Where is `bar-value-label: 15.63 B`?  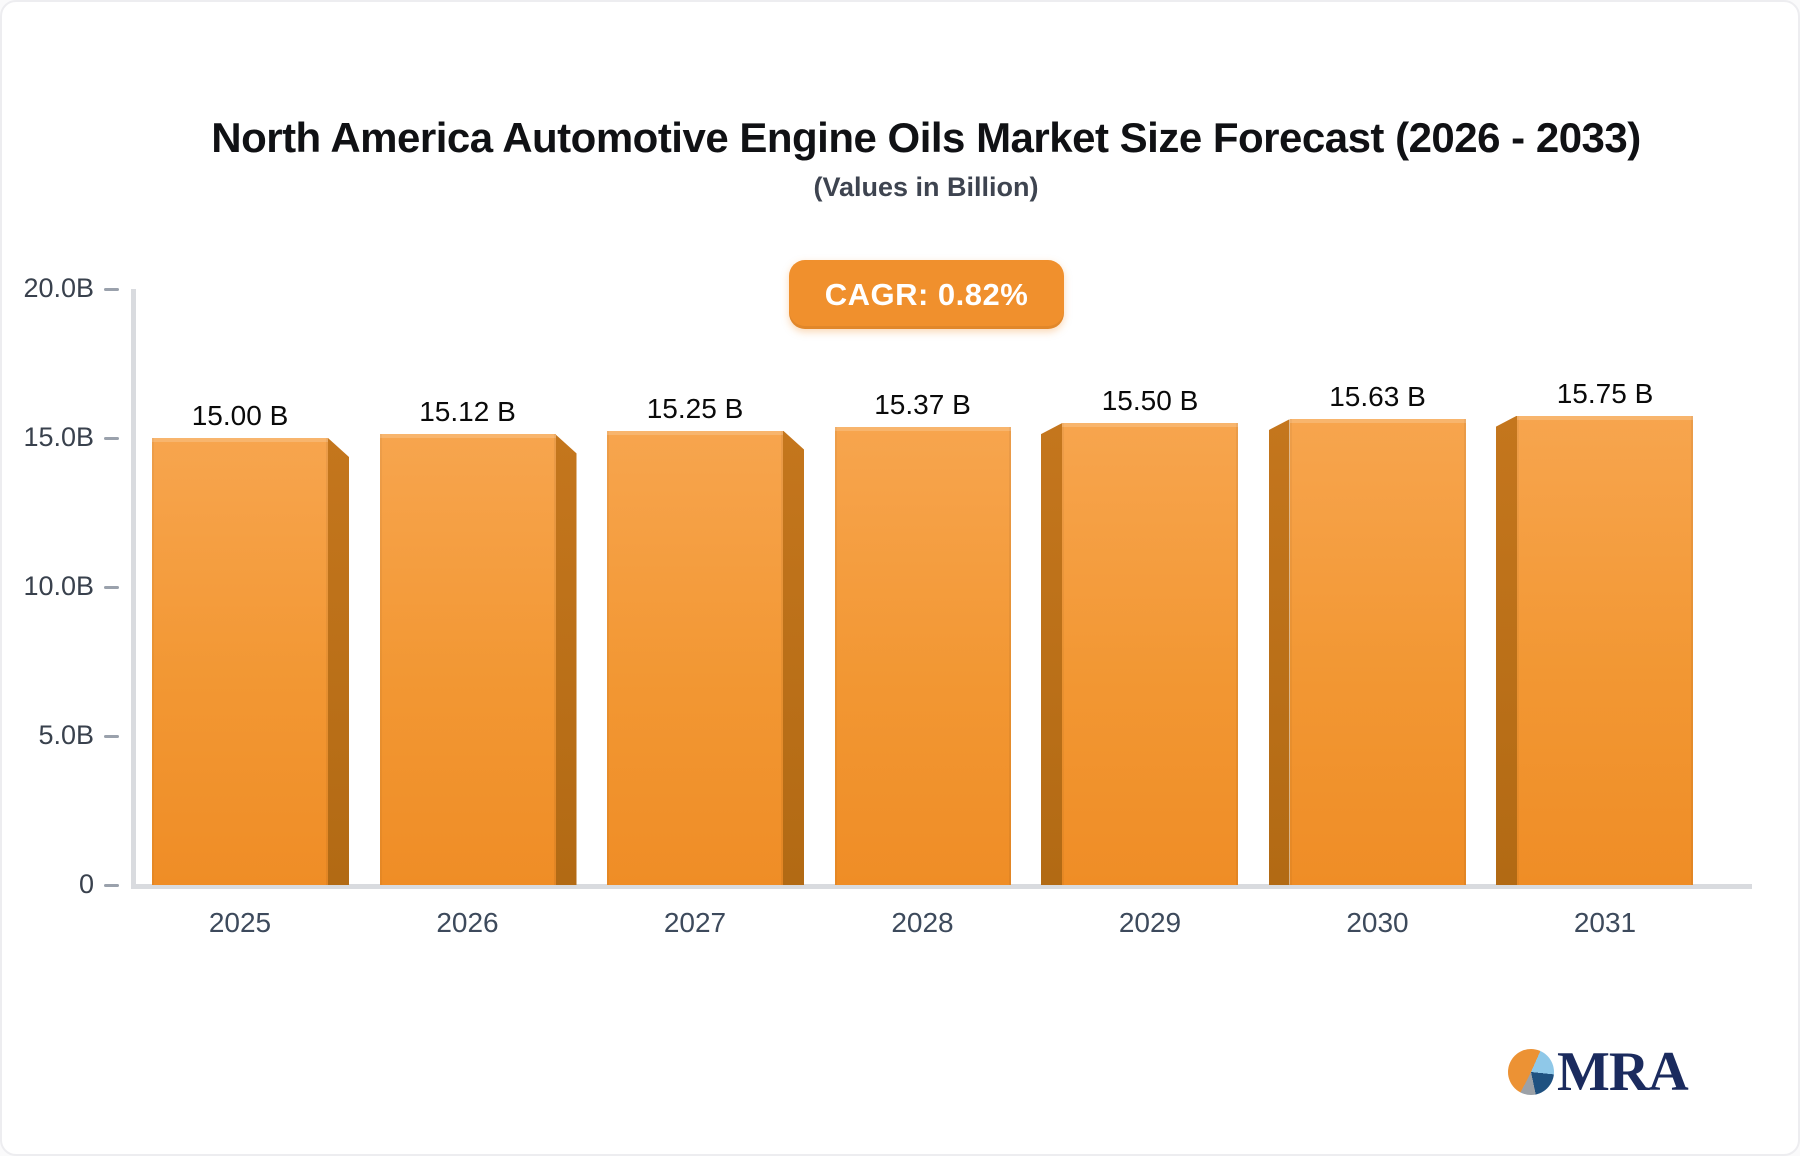
bar-value-label: 15.63 B is located at coordinates (1377, 397).